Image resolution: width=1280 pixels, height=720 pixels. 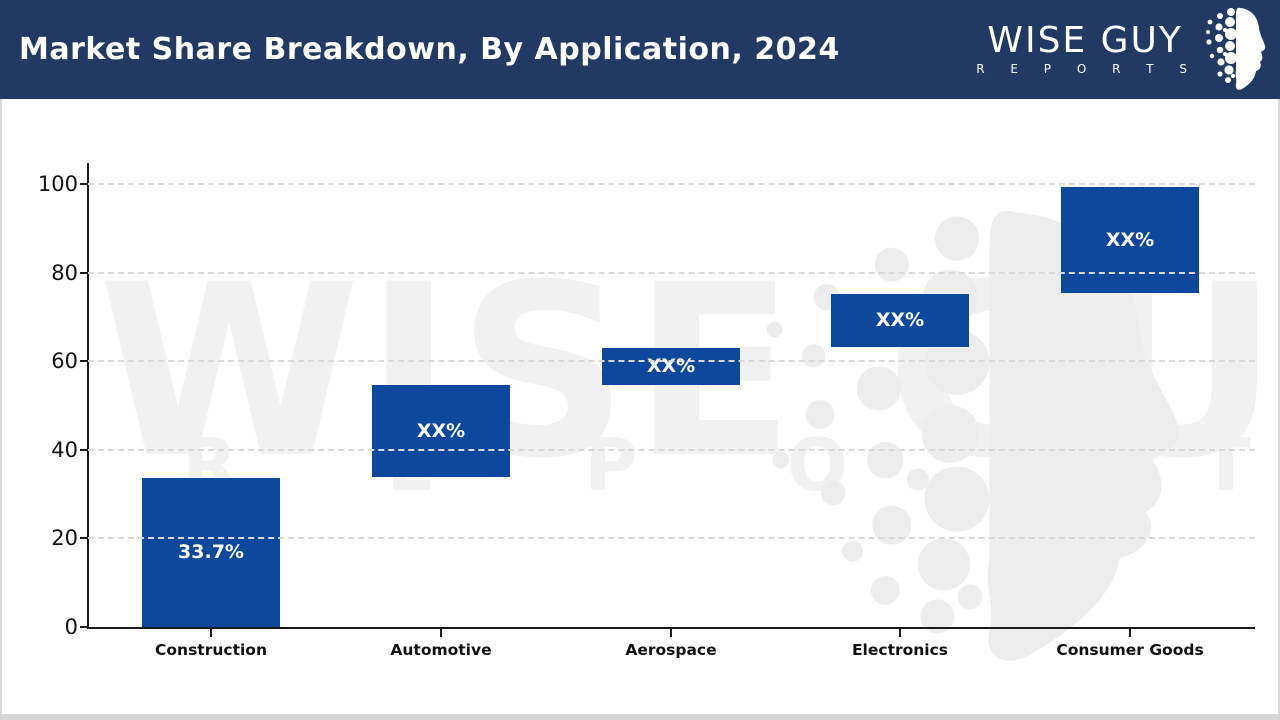 I want to click on x-axis-line, so click(x=671, y=628).